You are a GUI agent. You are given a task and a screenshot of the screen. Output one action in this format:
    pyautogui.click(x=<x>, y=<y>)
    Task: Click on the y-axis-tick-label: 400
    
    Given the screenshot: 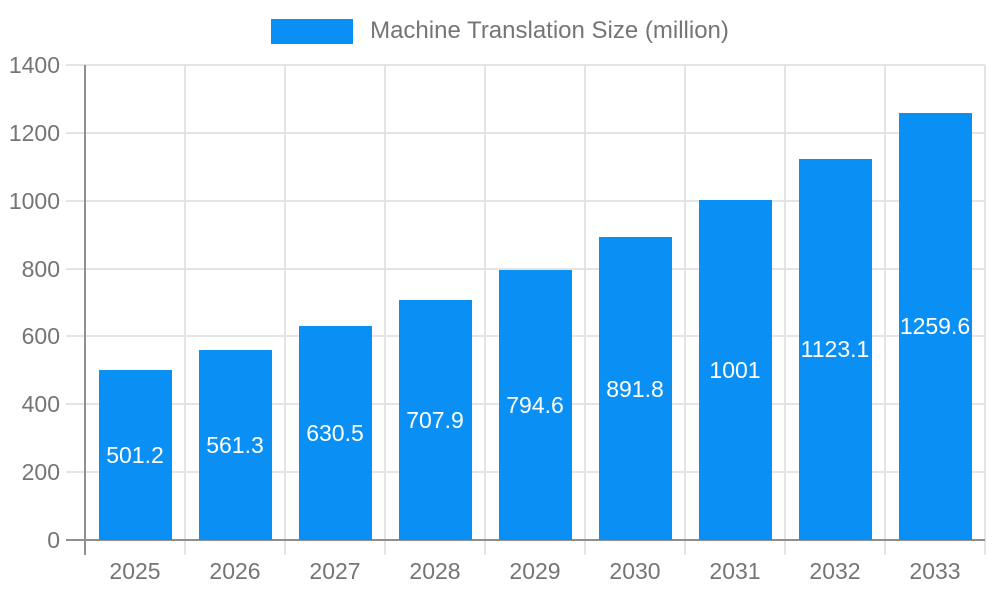 What is the action you would take?
    pyautogui.click(x=40, y=404)
    